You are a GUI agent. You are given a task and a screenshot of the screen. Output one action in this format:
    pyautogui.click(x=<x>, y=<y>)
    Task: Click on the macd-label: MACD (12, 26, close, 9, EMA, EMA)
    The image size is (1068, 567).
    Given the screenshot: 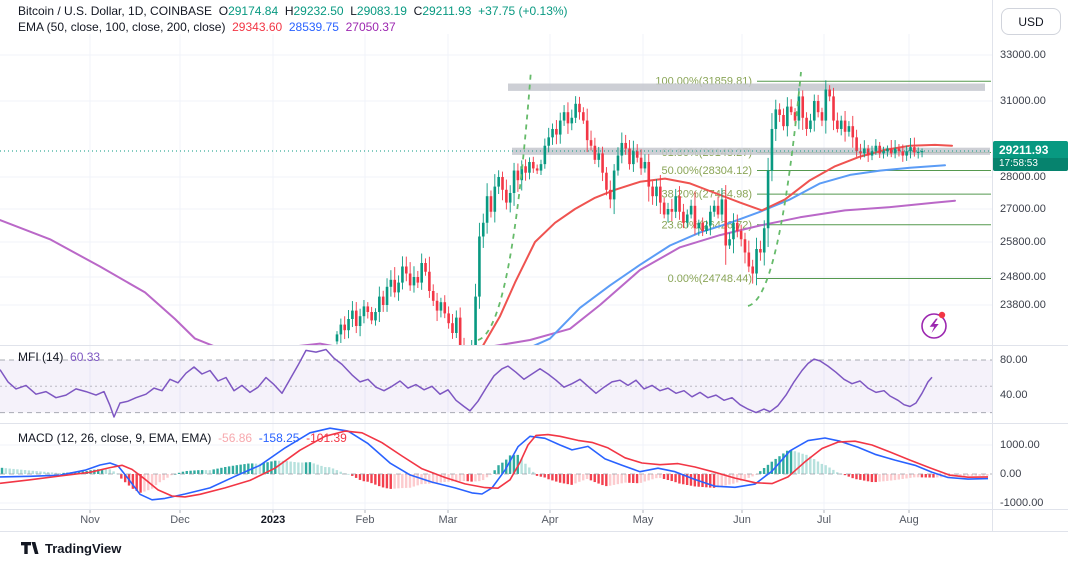 What is the action you would take?
    pyautogui.click(x=115, y=438)
    